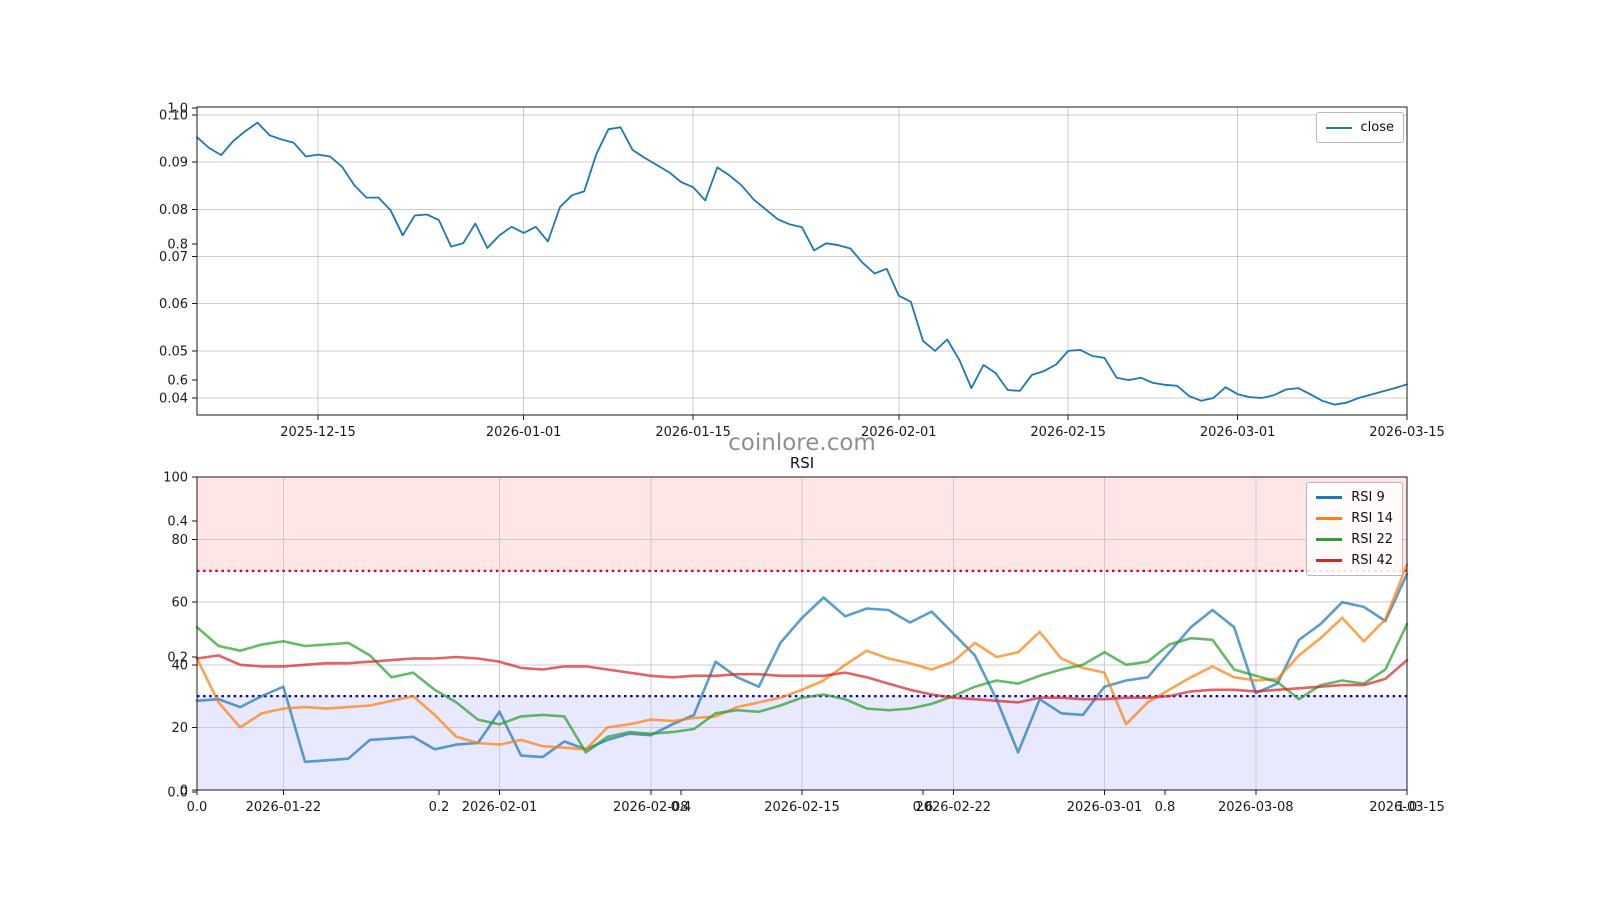  I want to click on y-tick-label: 0.08, so click(173, 210).